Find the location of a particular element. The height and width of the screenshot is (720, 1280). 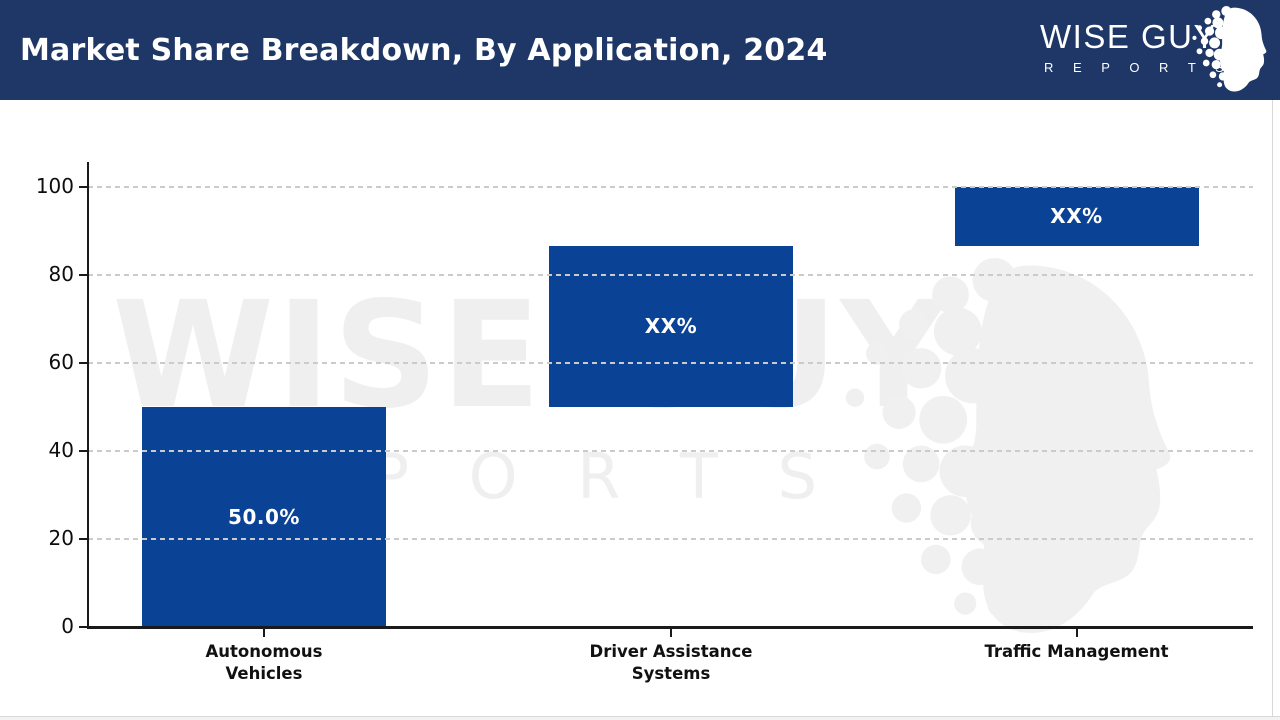

logo-wiseguy-text: WISE GUY is located at coordinates (1129, 36).